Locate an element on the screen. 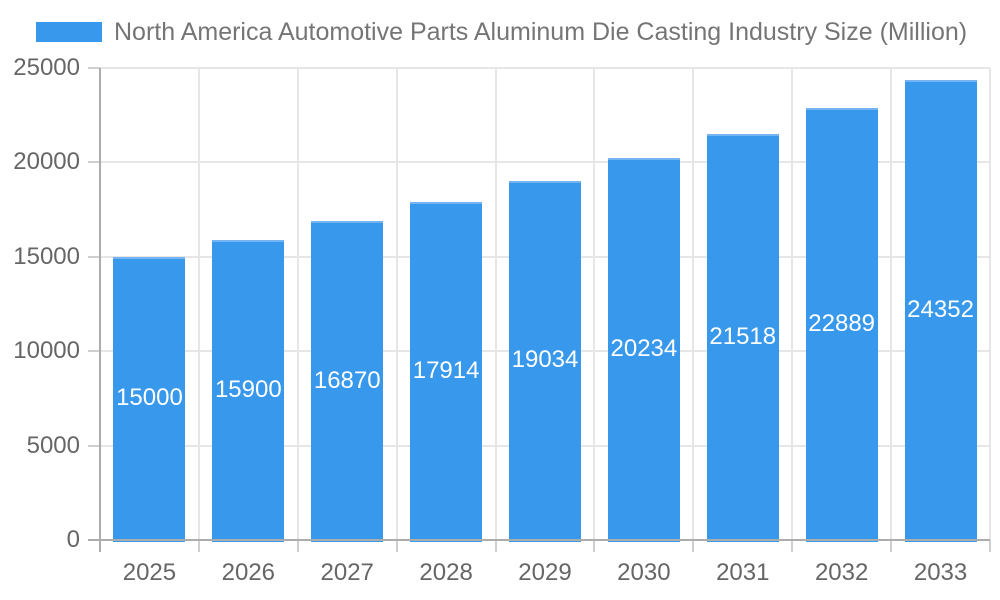 The width and height of the screenshot is (1000, 600). bar-2031 is located at coordinates (742, 337).